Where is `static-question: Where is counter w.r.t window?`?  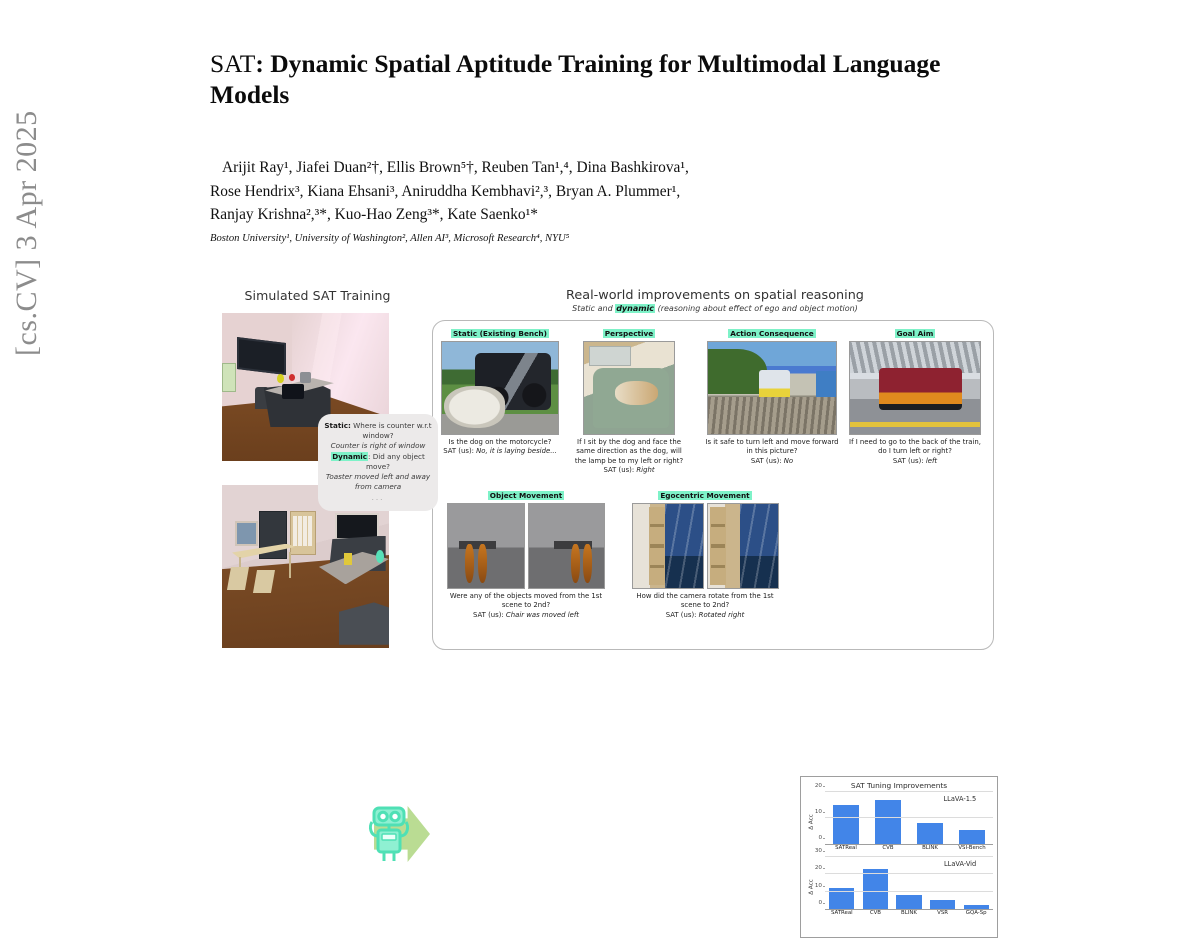 static-question: Where is counter w.r.t window? is located at coordinates (391, 431).